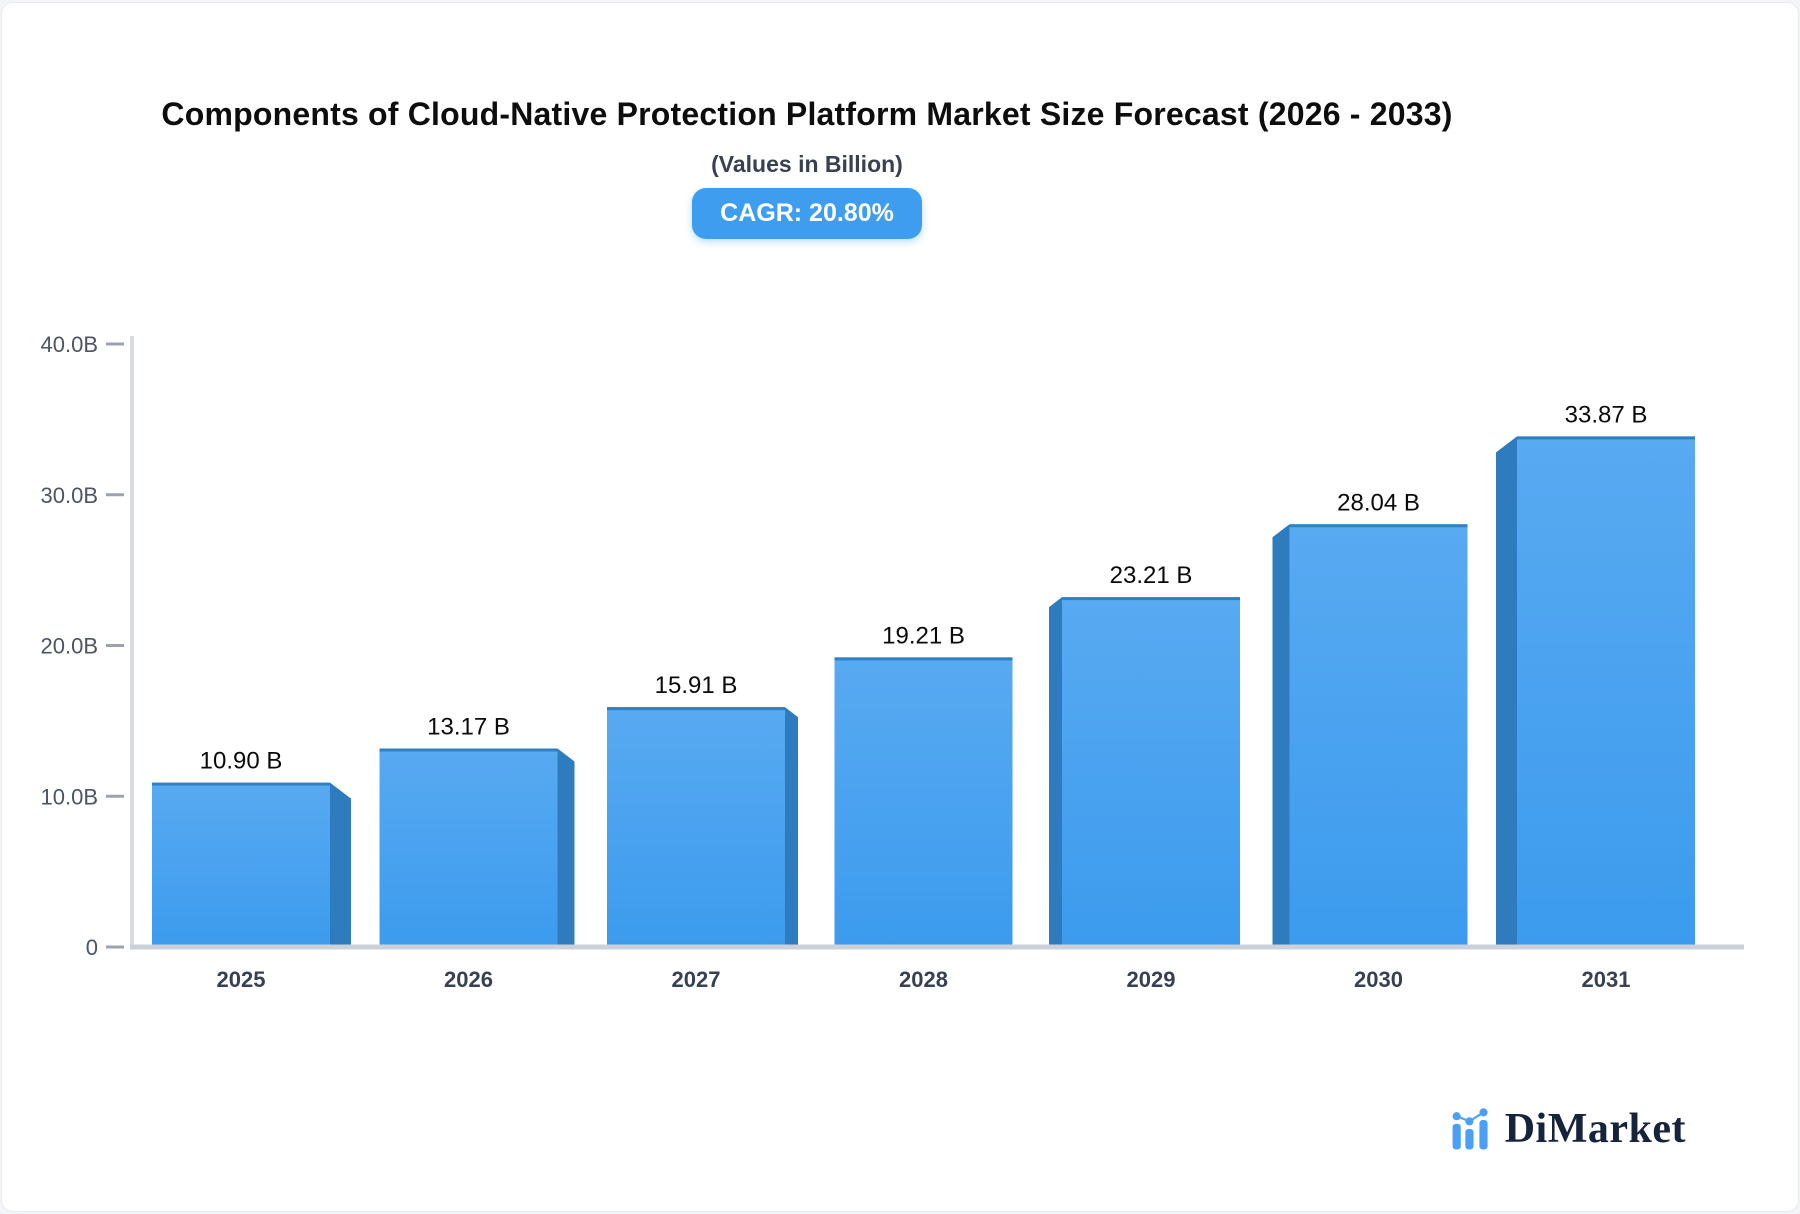 Image resolution: width=1800 pixels, height=1214 pixels. I want to click on x-tick-label: 2028, so click(923, 979).